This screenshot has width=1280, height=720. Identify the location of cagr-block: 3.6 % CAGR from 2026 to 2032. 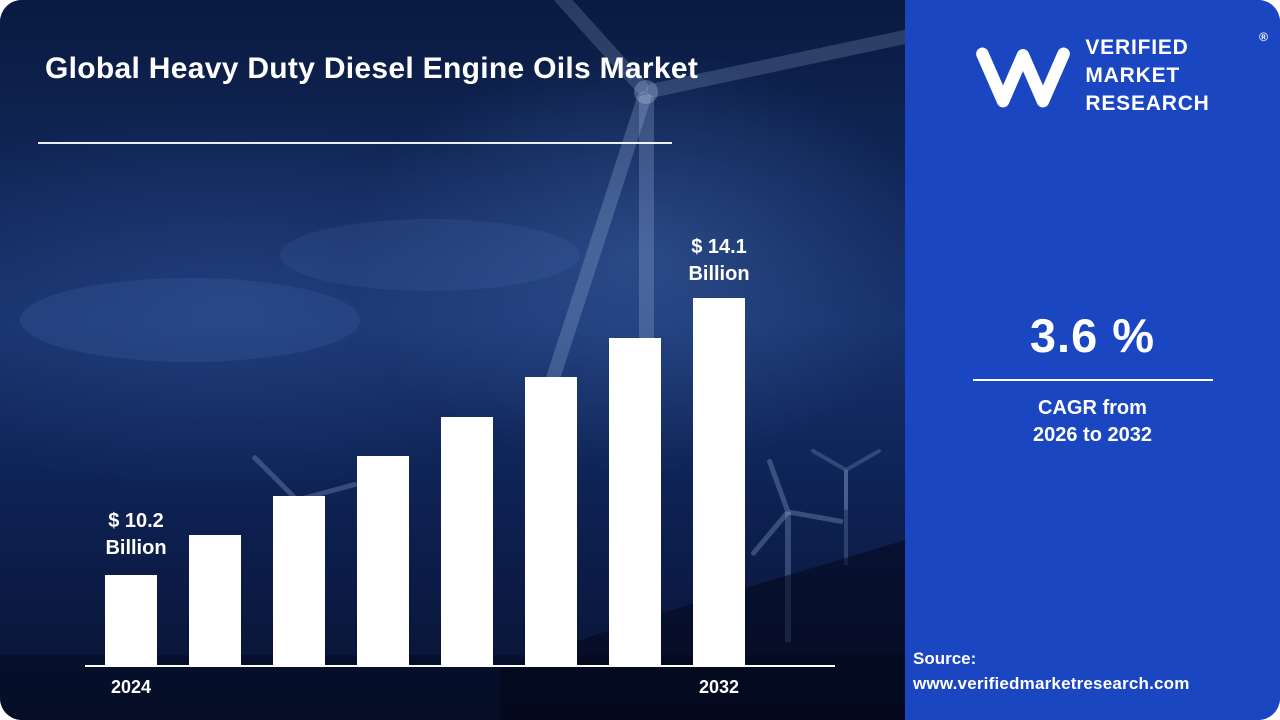
(1092, 378).